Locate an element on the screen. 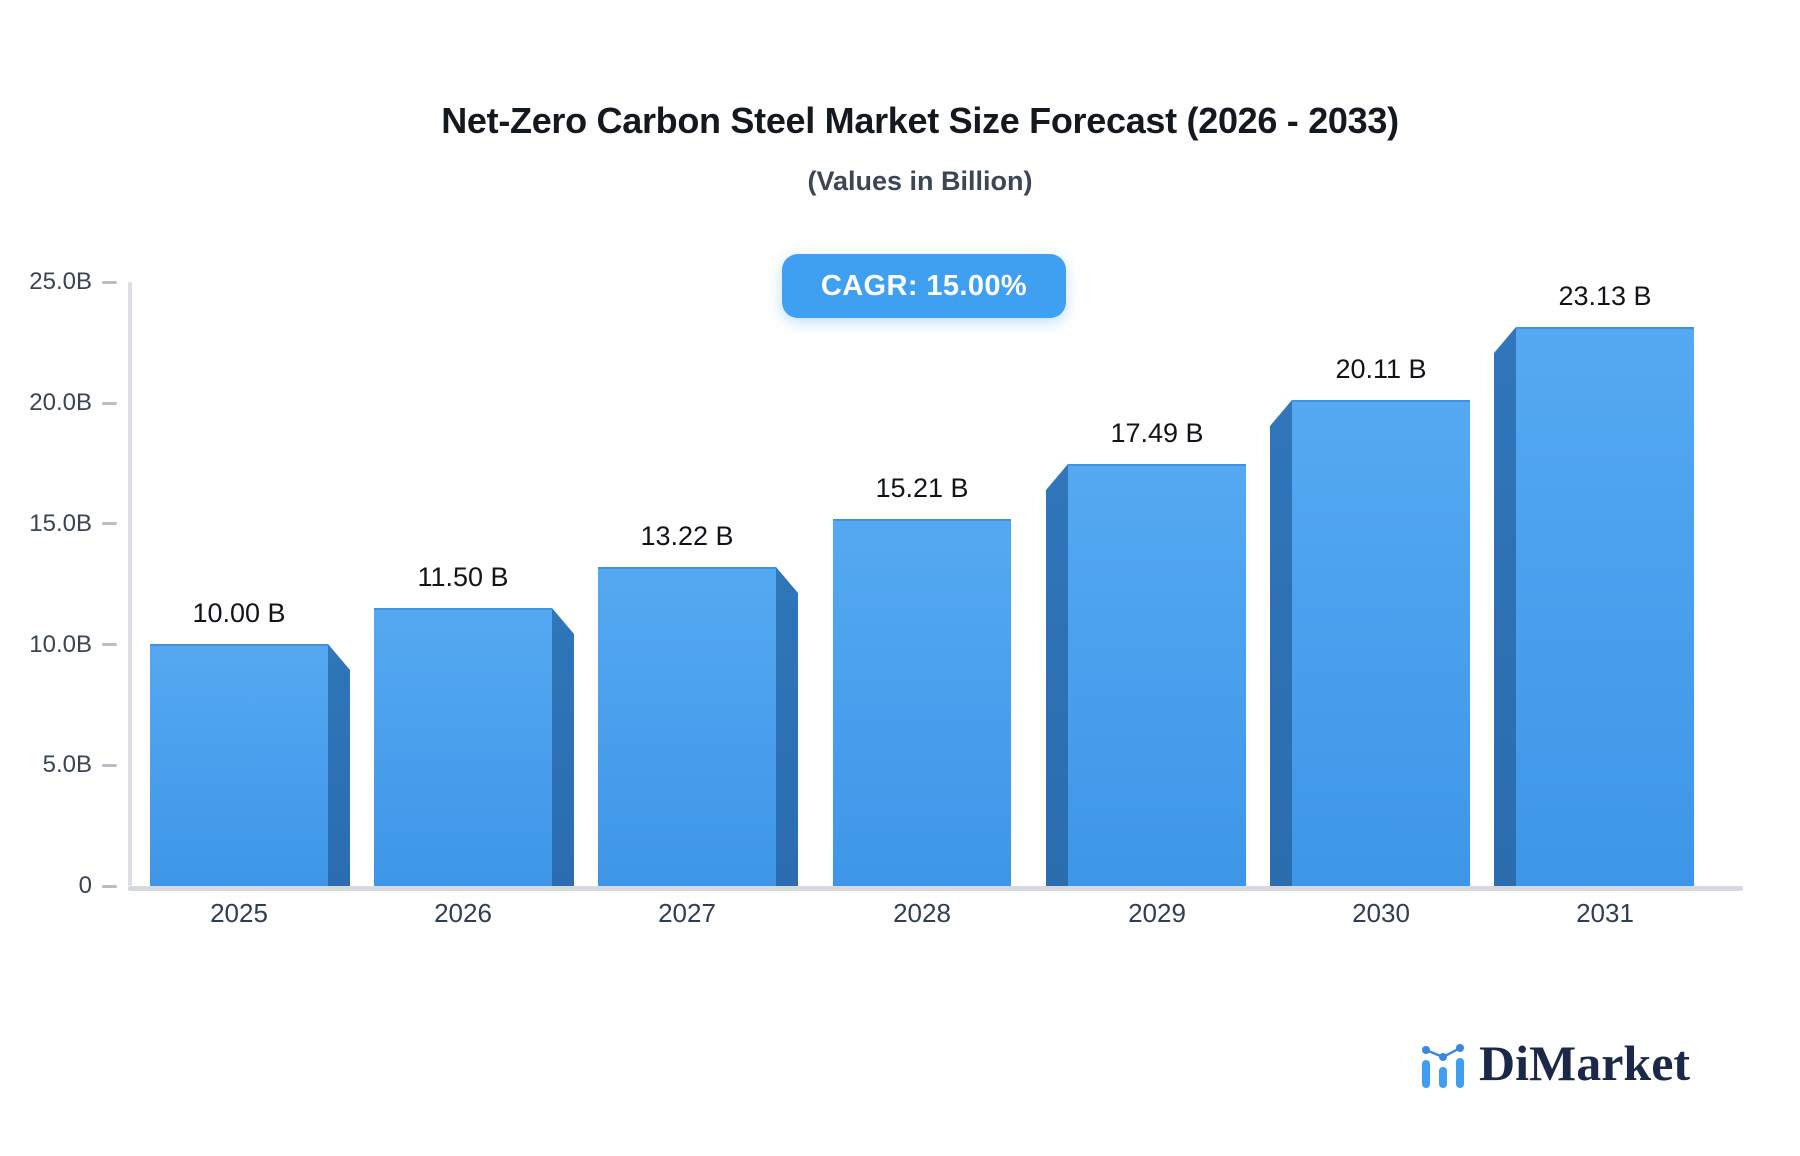 Image resolution: width=1800 pixels, height=1156 pixels. bar-value-label: 11.50 B is located at coordinates (463, 577).